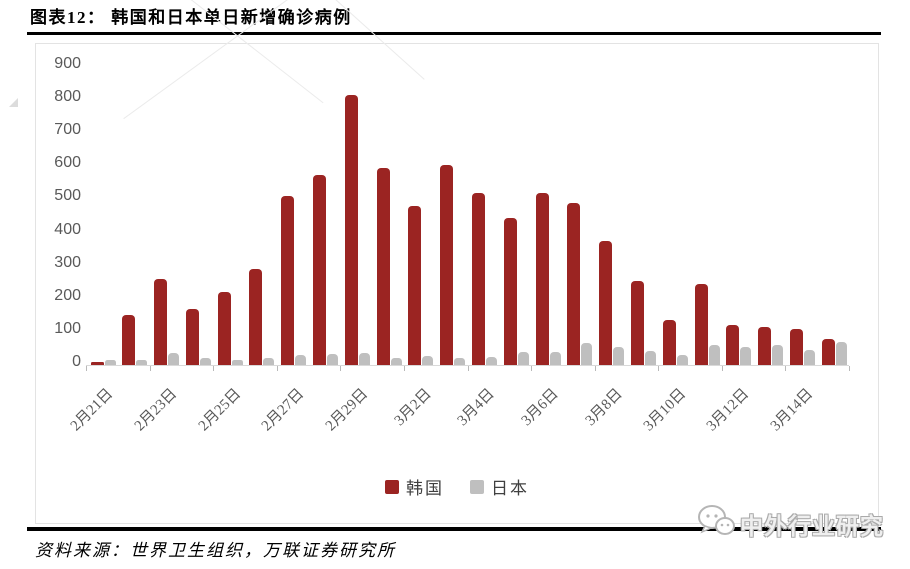  Describe the element at coordinates (67, 295) in the screenshot. I see `y-tick-label: 200` at that location.